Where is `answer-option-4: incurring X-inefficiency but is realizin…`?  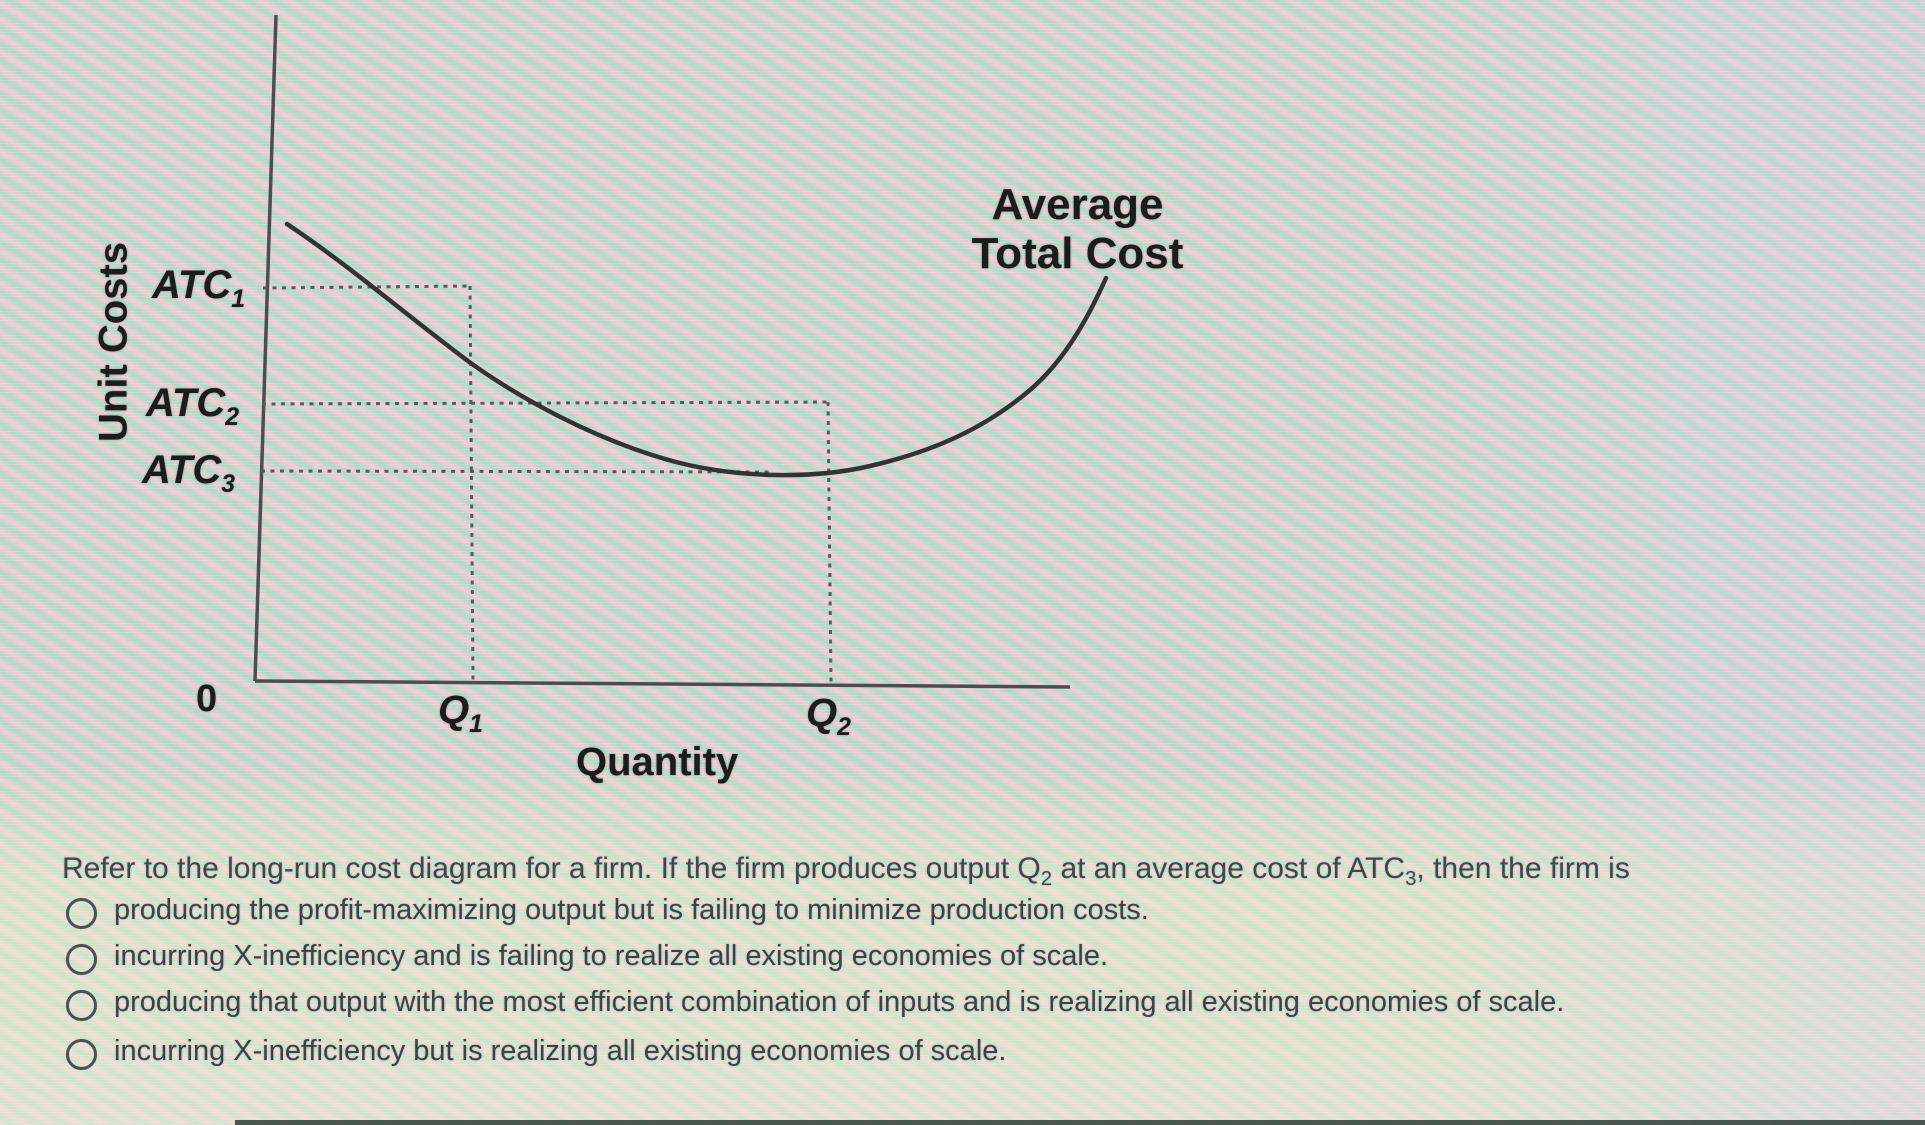 answer-option-4: incurring X-inefficiency but is realizin… is located at coordinates (536, 1052).